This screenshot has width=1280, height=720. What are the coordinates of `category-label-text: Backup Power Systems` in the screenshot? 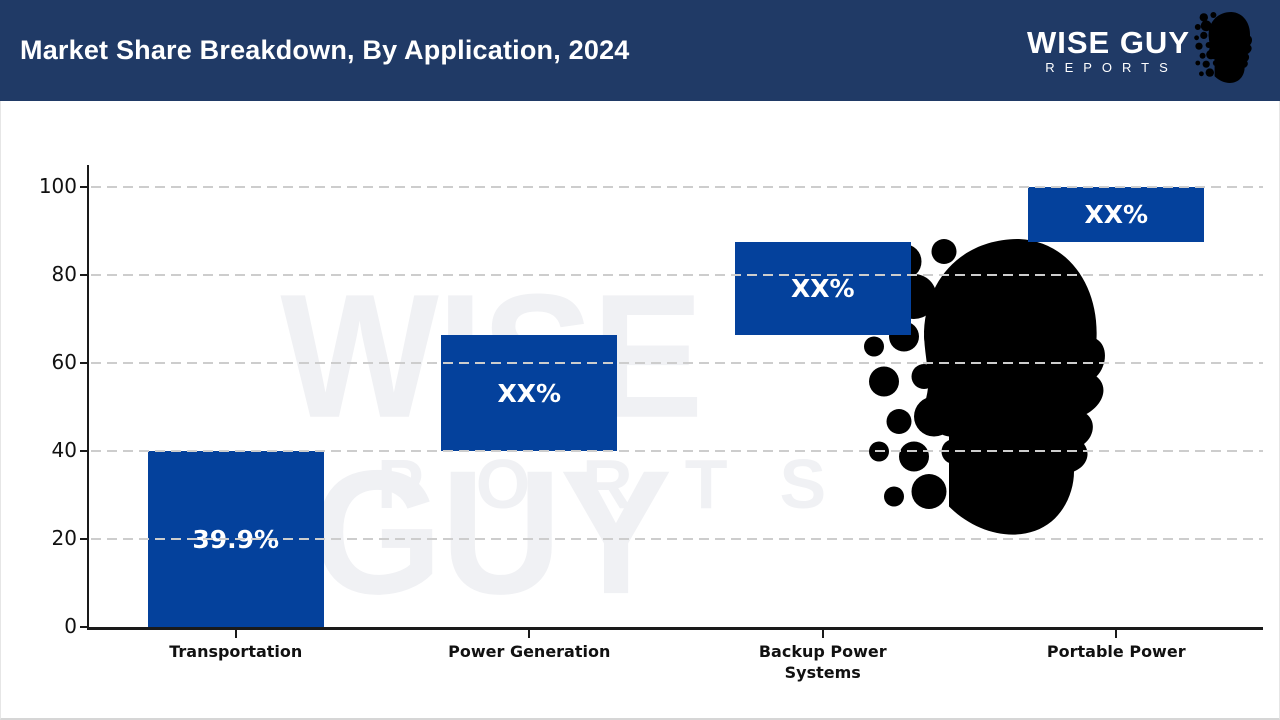 It's located at (822, 662).